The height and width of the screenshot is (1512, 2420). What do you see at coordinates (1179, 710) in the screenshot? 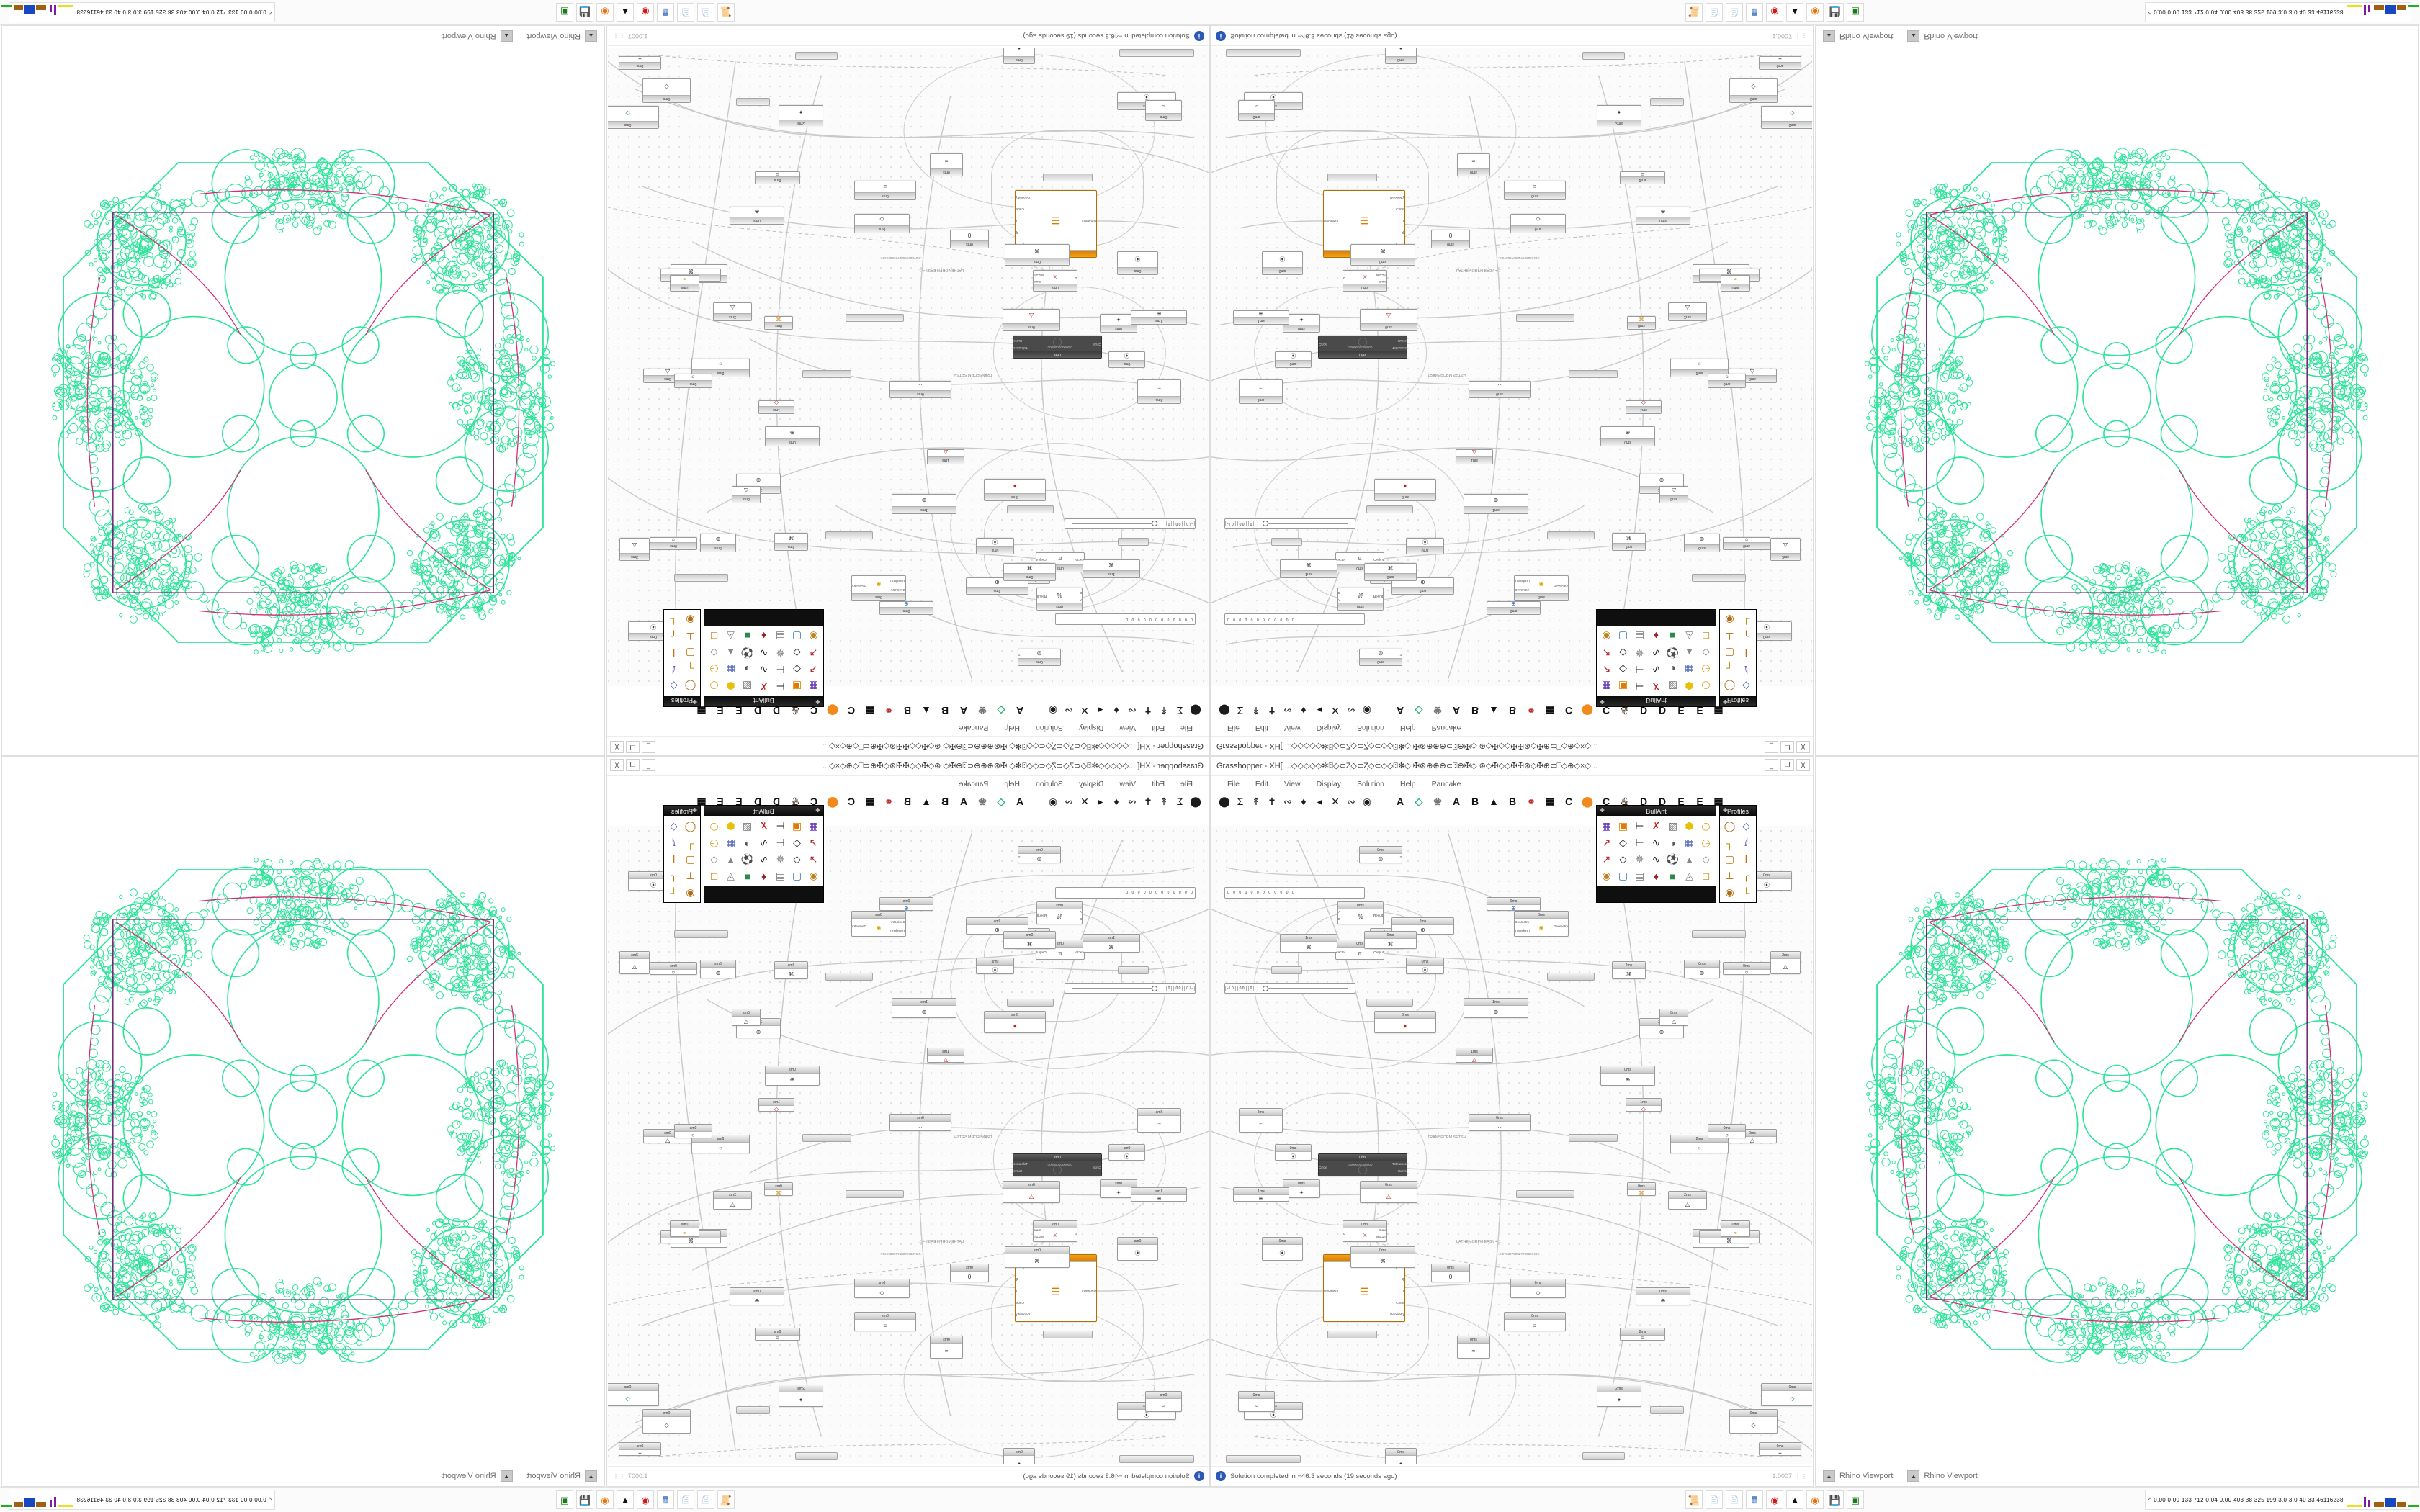
I see `param-sum-icon: Σ` at bounding box center [1179, 710].